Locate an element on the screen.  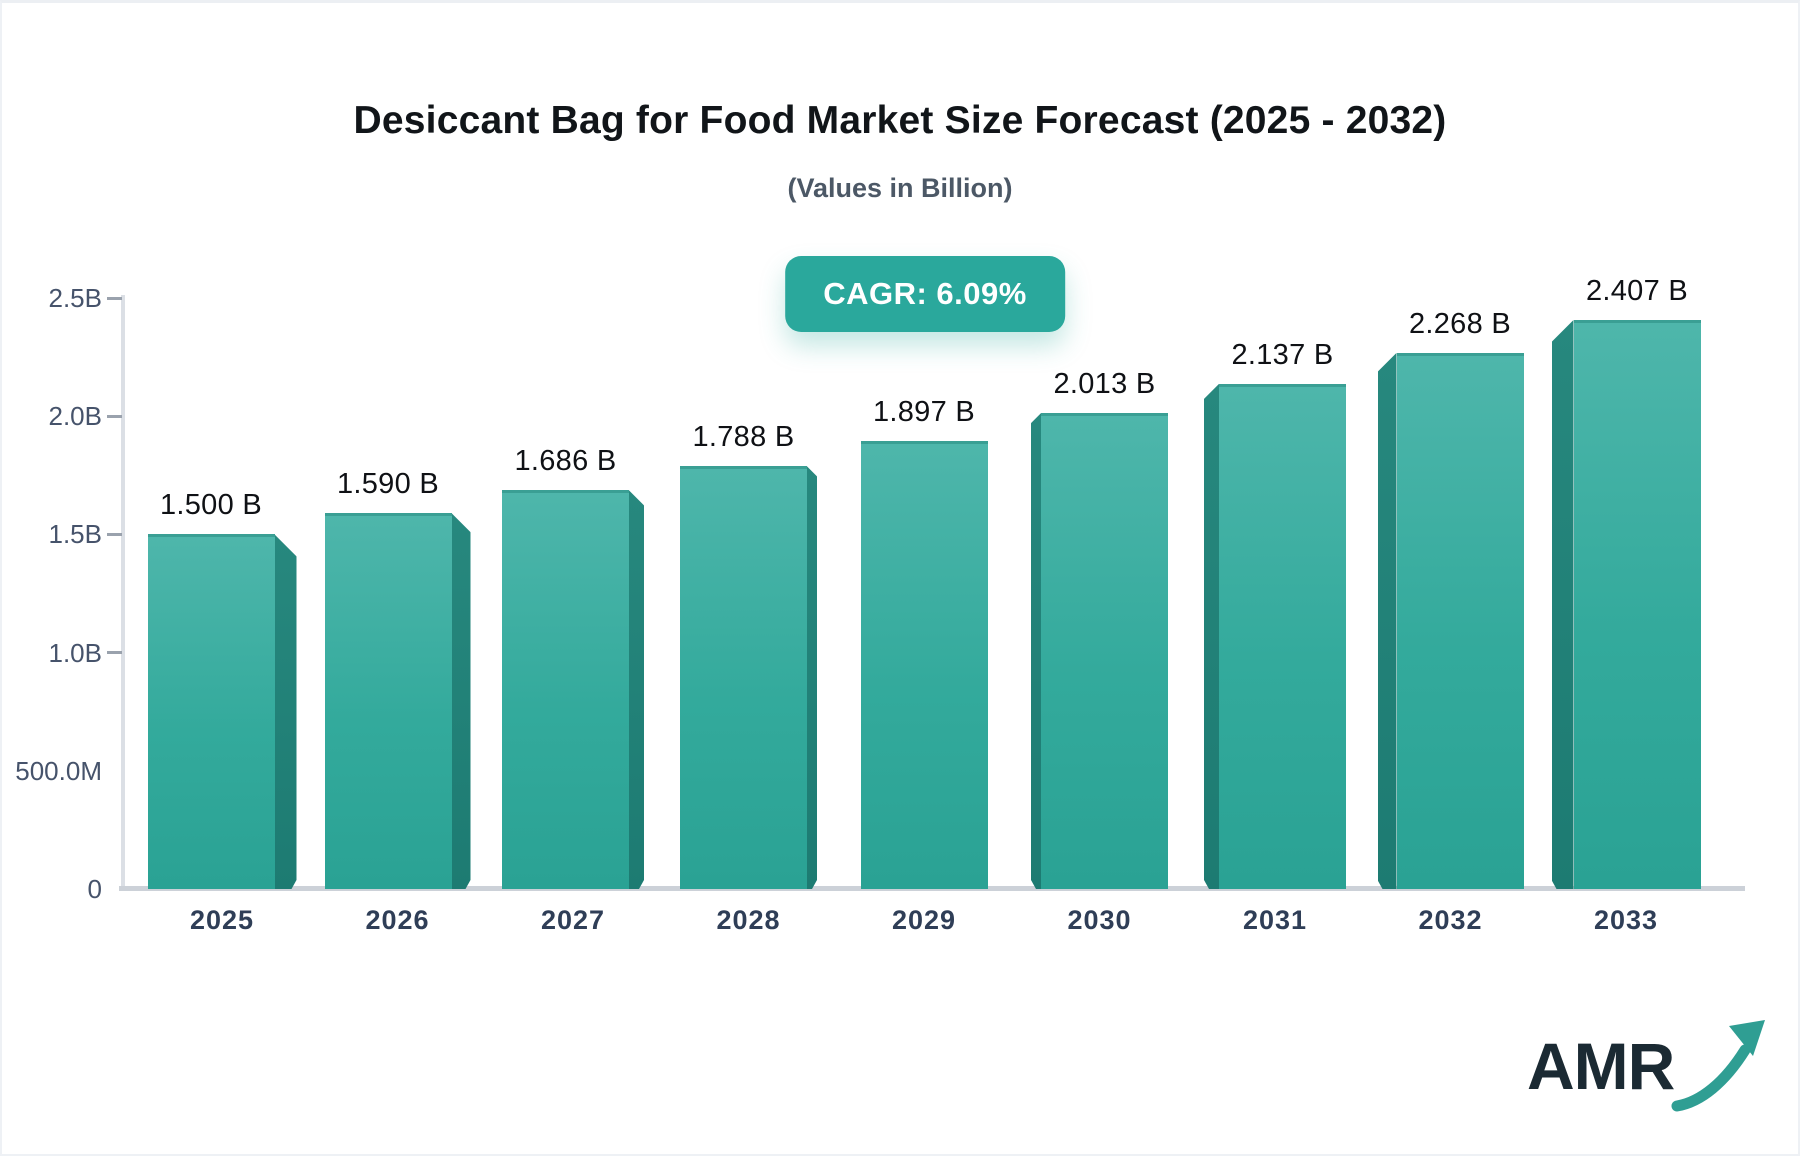
bar-value-label: 1.897 B is located at coordinates (924, 411).